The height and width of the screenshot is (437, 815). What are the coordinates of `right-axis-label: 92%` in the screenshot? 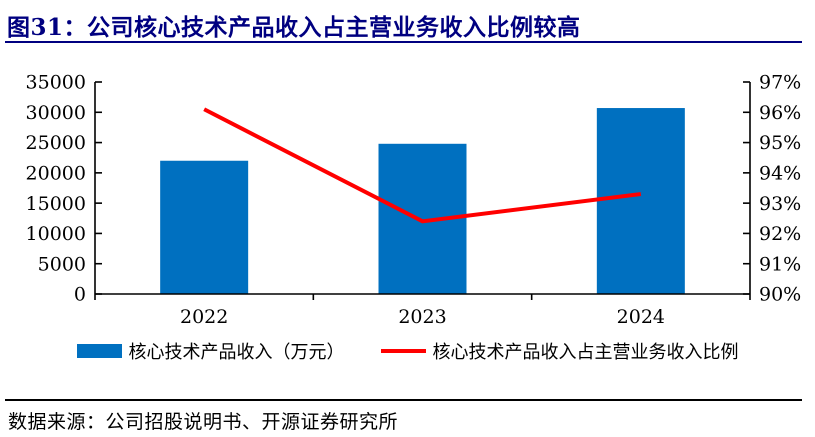 It's located at (780, 234).